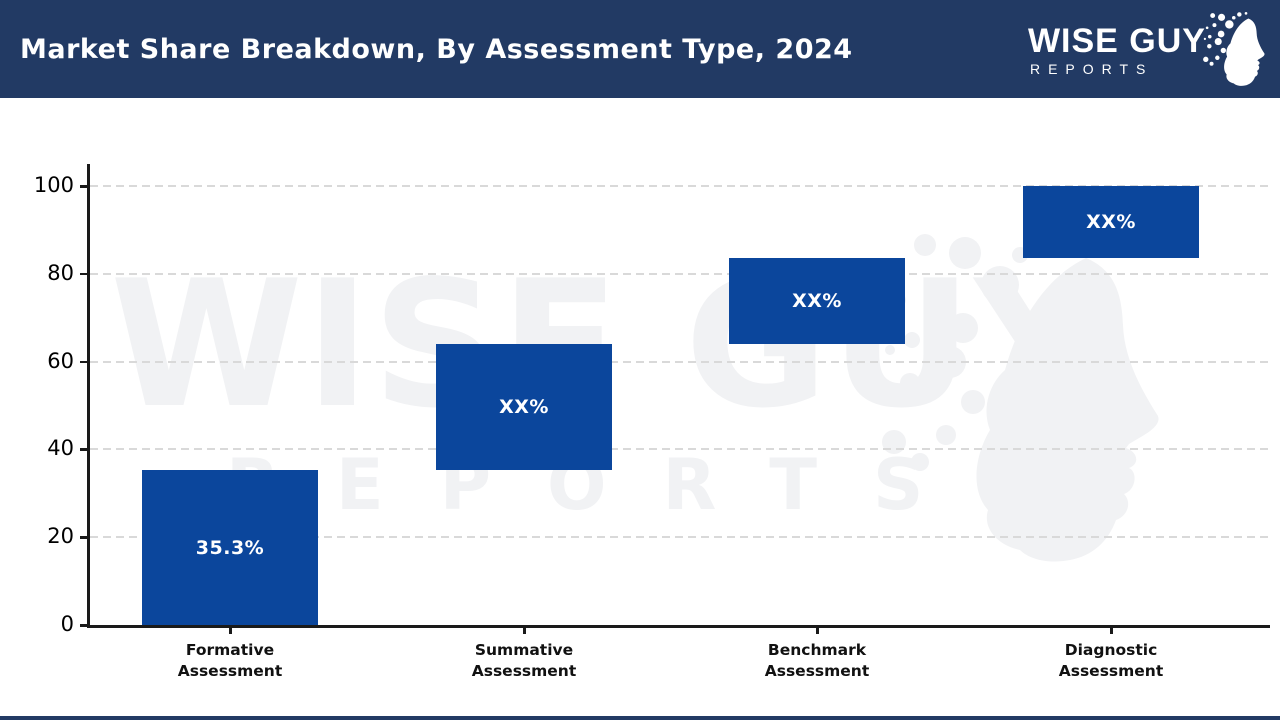  Describe the element at coordinates (53, 185) in the screenshot. I see `y-tick-label: 100` at that location.